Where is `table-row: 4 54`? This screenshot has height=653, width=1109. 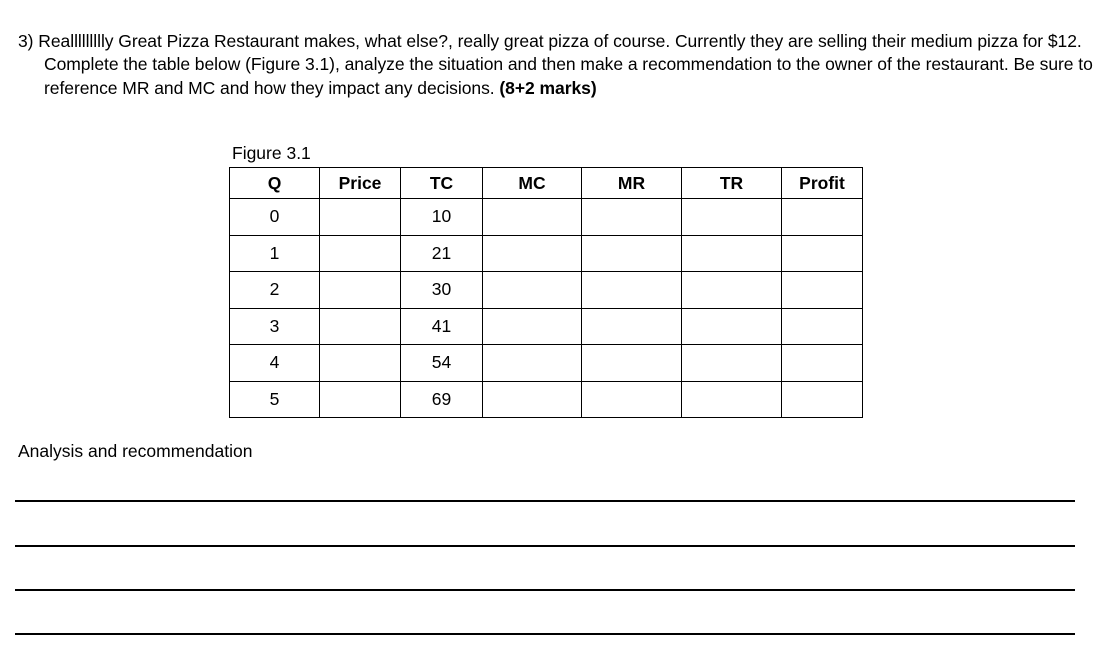 table-row: 4 54 is located at coordinates (546, 363).